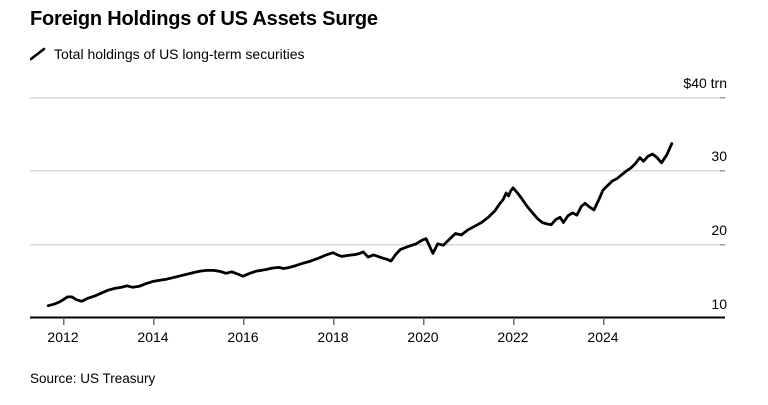 This screenshot has height=405, width=768. What do you see at coordinates (719, 156) in the screenshot?
I see `y-axis-label: 30` at bounding box center [719, 156].